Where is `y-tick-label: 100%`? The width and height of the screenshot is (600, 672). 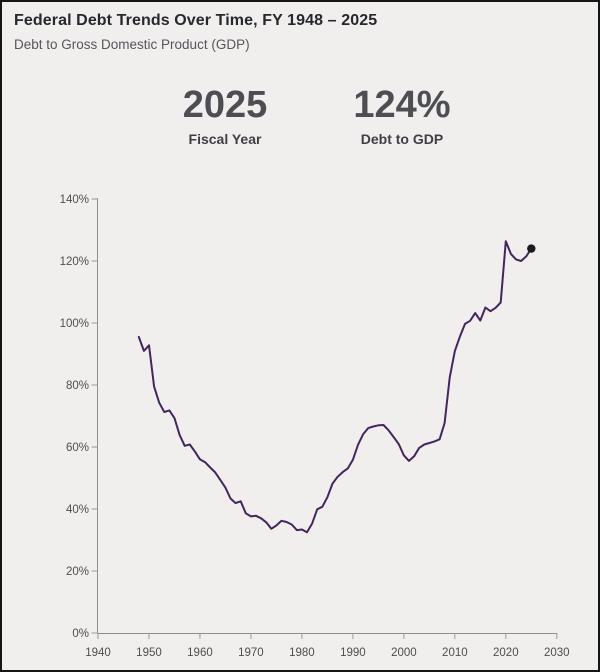 y-tick-label: 100% is located at coordinates (74, 324).